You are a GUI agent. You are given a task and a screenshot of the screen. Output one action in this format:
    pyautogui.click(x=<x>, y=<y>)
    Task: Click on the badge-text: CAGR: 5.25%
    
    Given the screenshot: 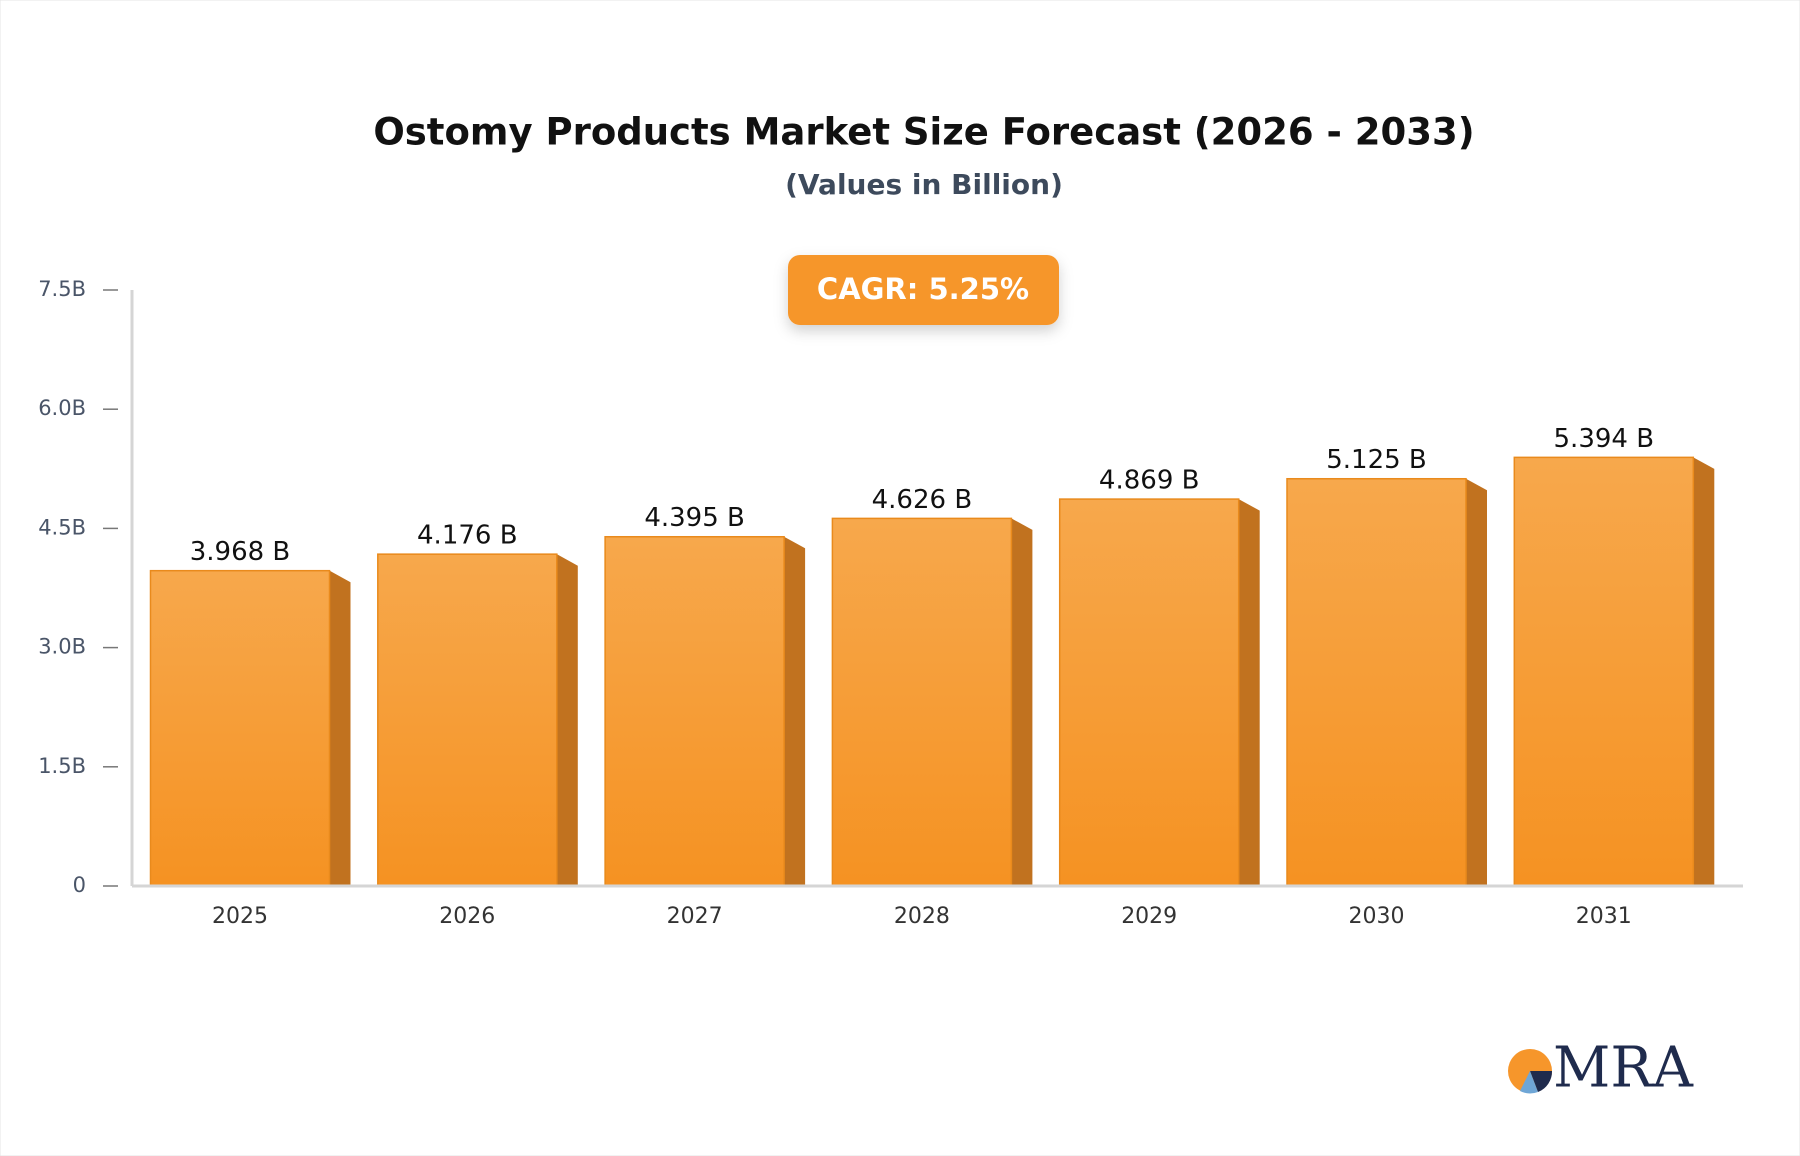 What is the action you would take?
    pyautogui.click(x=923, y=289)
    